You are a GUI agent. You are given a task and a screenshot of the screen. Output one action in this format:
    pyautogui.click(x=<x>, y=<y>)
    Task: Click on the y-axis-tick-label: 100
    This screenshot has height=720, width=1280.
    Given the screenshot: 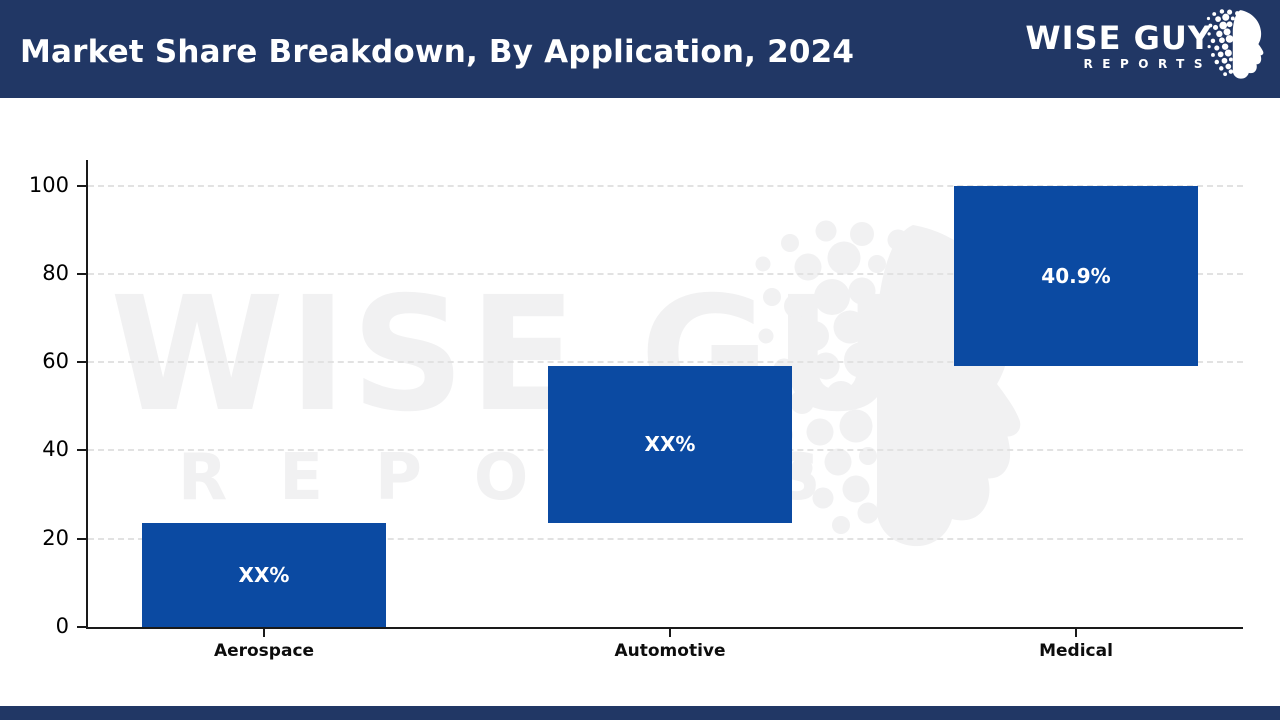 What is the action you would take?
    pyautogui.click(x=48, y=184)
    